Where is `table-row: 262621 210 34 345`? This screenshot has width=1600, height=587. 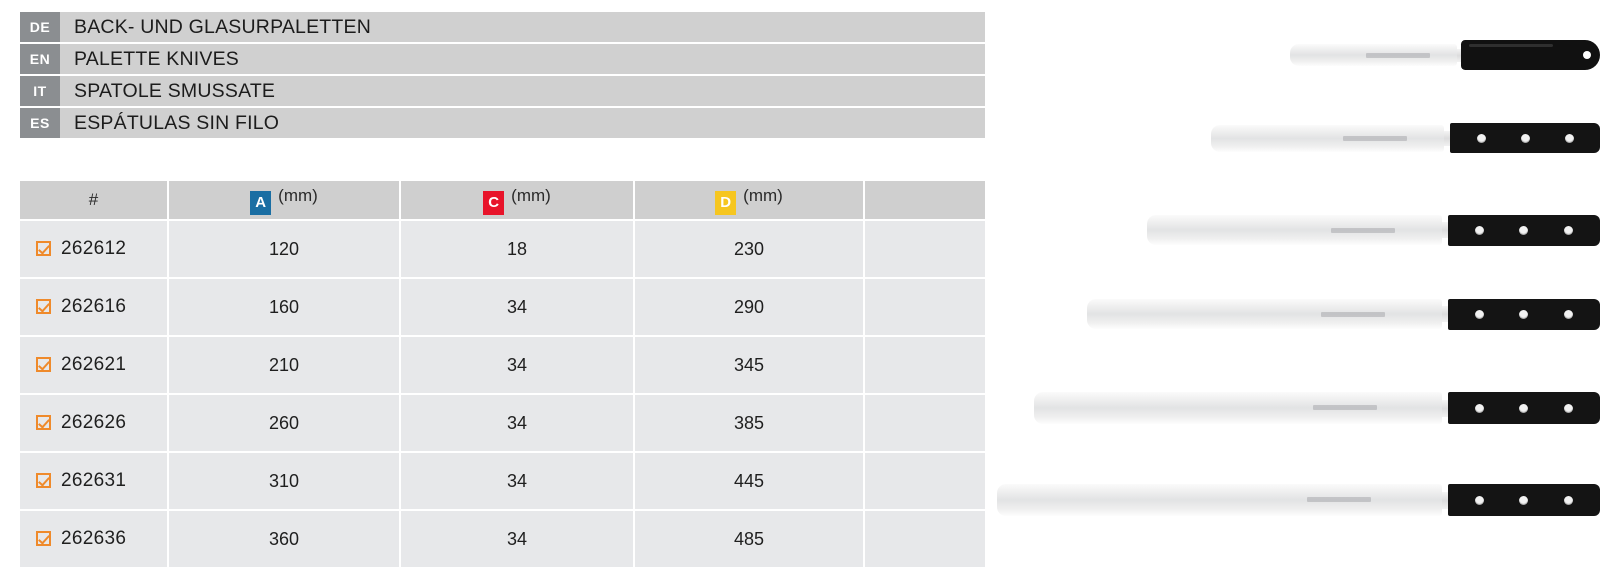
table-row: 262621 210 34 345 is located at coordinates (502, 365).